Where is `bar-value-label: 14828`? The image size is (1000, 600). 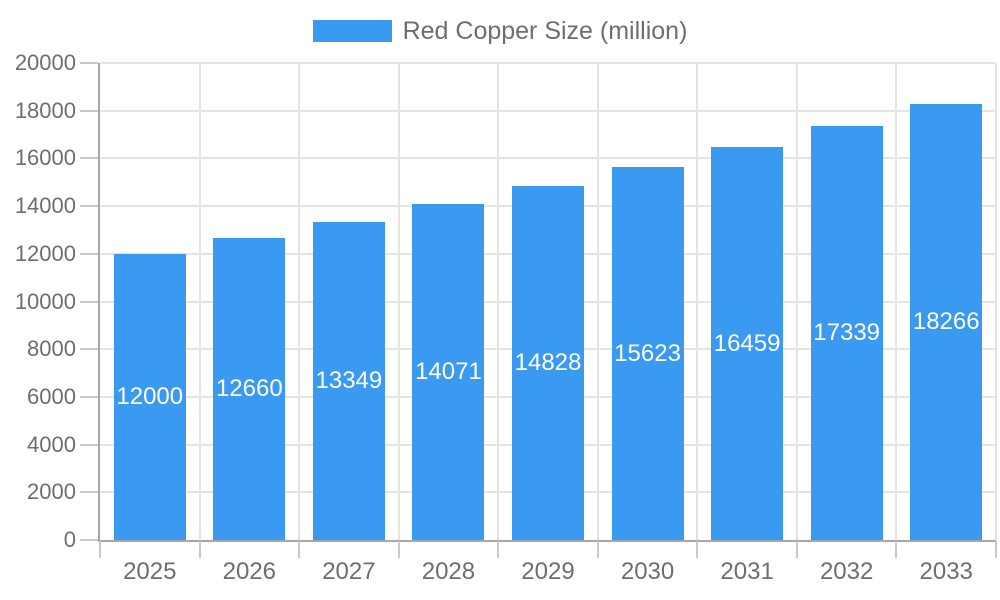 bar-value-label: 14828 is located at coordinates (548, 363).